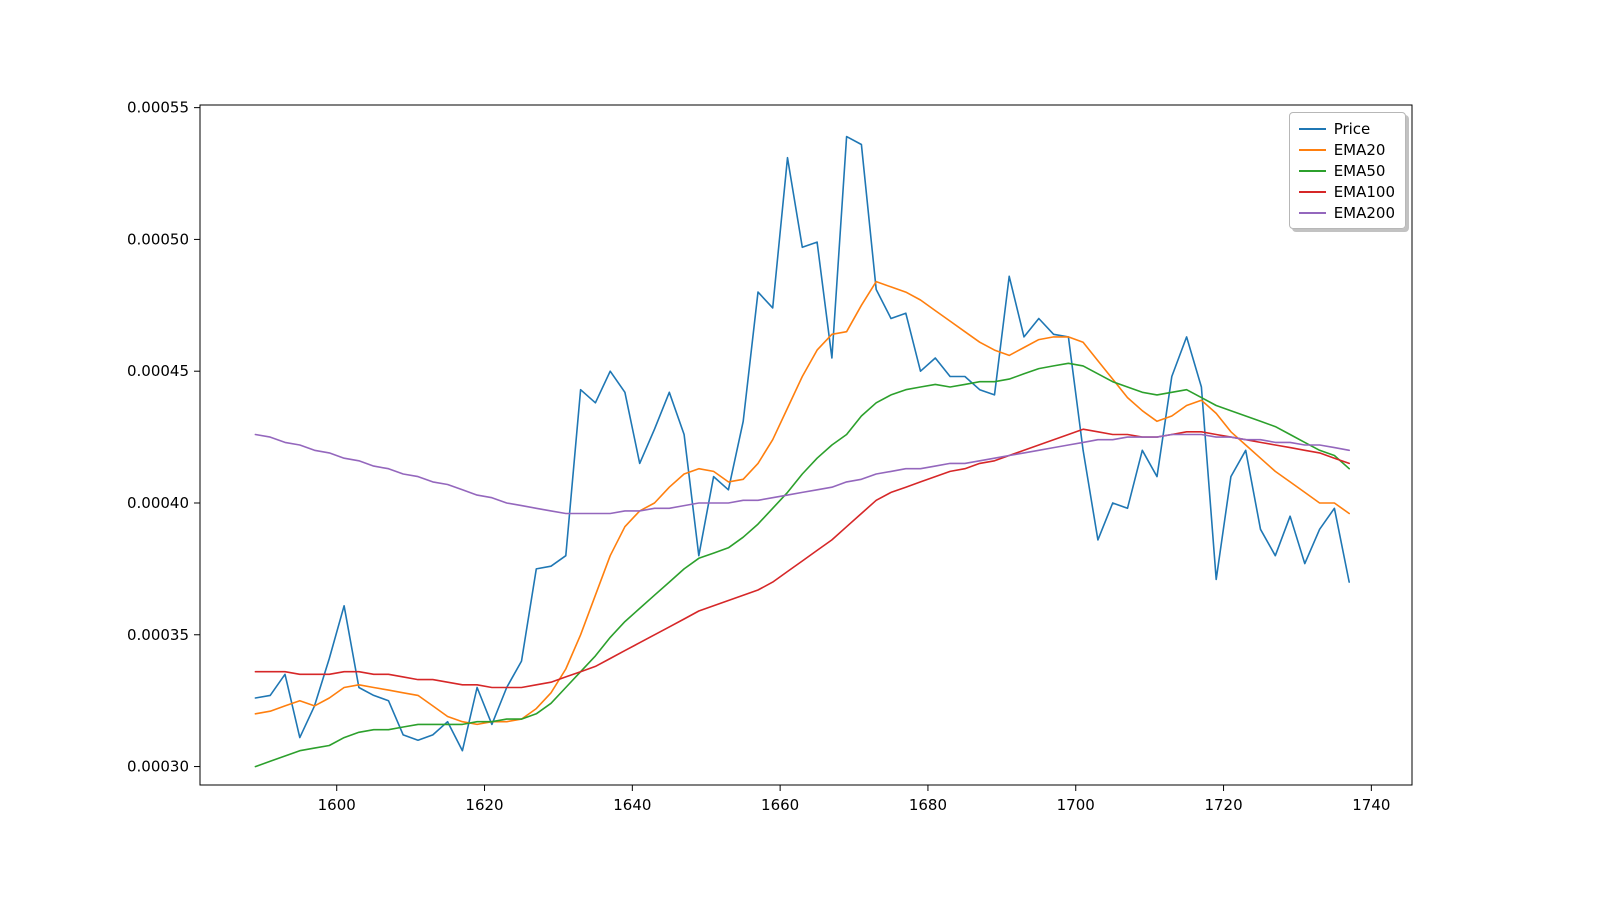 The image size is (1600, 900). I want to click on x-tick-label: 1740, so click(1371, 805).